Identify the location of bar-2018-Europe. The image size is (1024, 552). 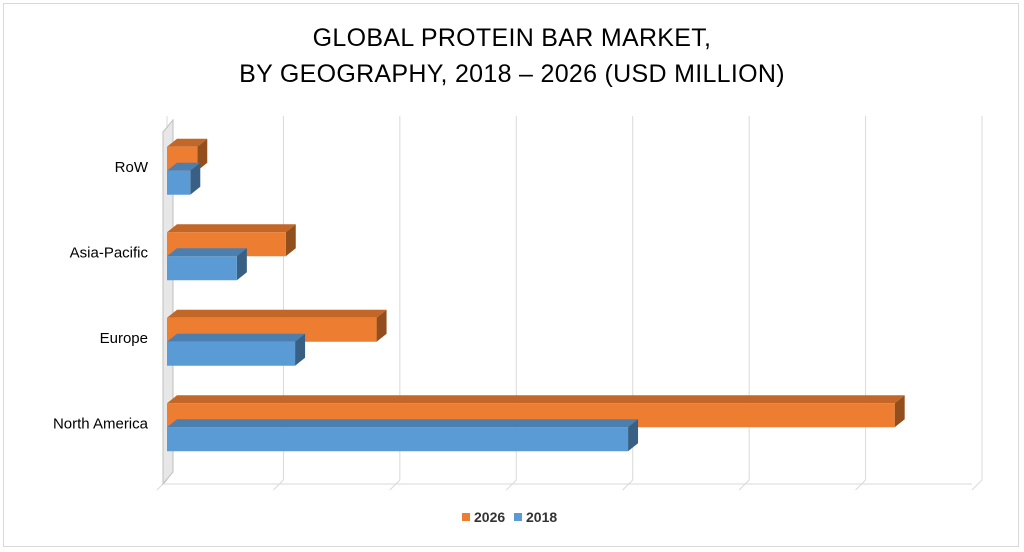
(231, 353).